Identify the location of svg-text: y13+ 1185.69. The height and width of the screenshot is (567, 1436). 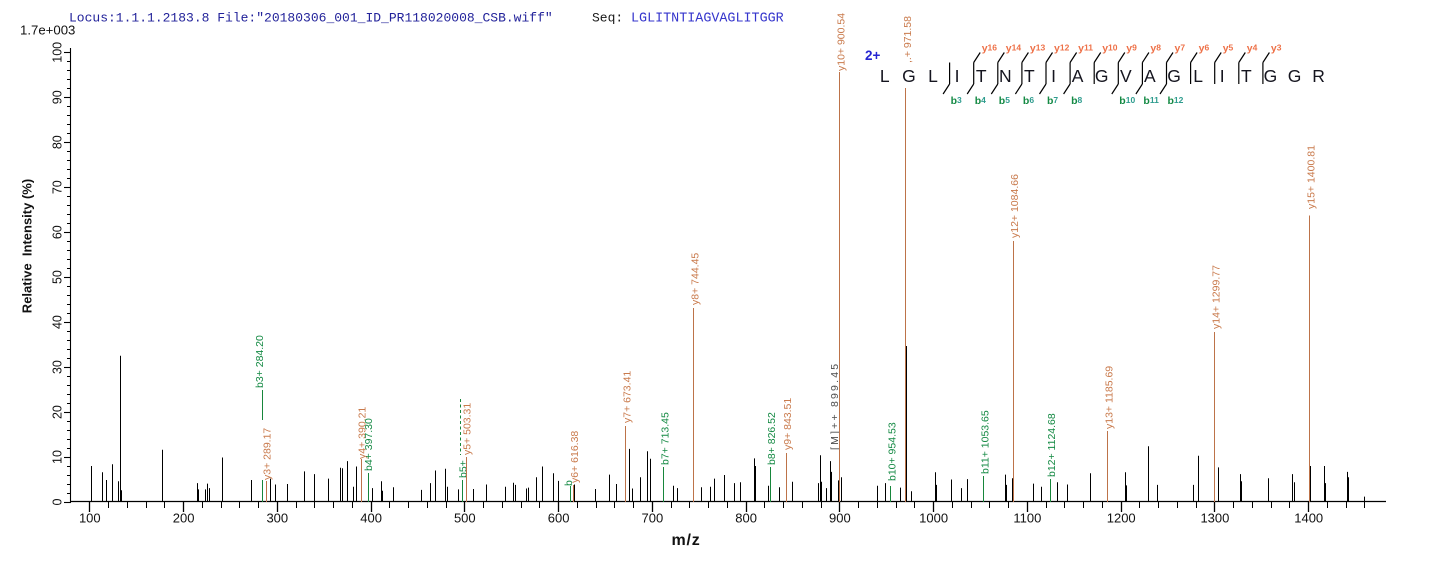
(1109, 397).